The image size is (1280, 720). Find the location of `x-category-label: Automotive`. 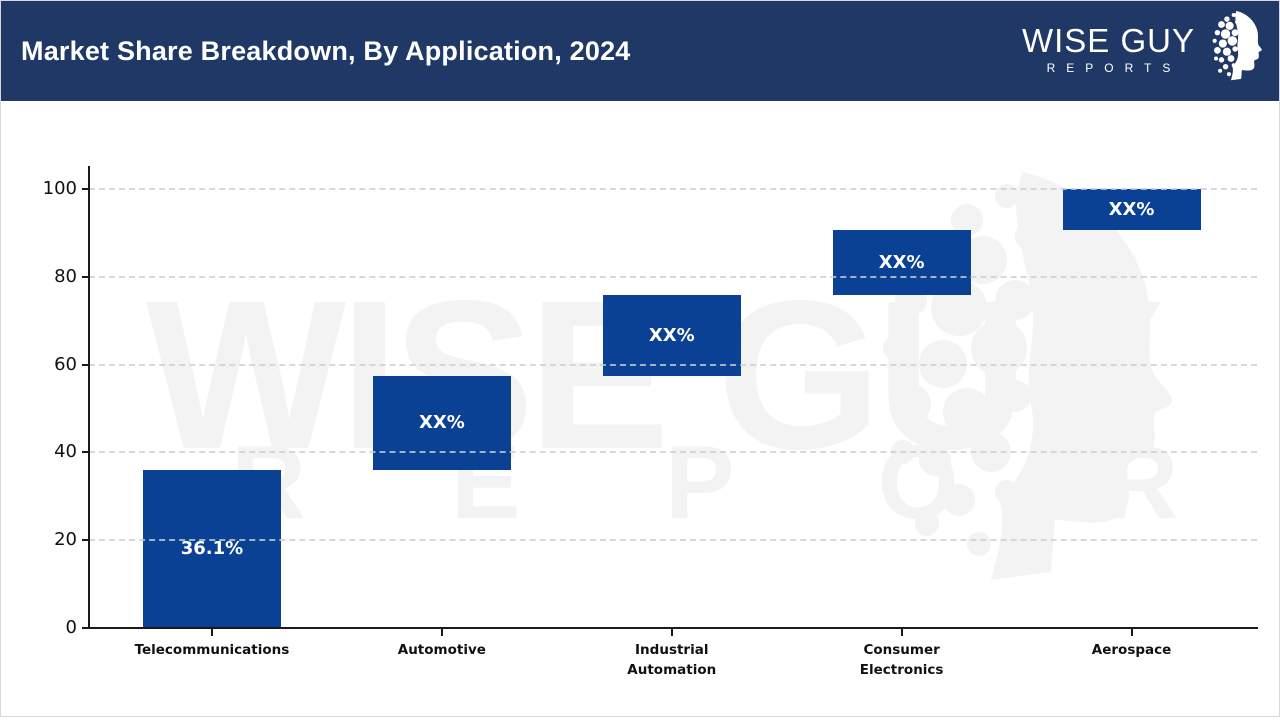

x-category-label: Automotive is located at coordinates (441, 650).